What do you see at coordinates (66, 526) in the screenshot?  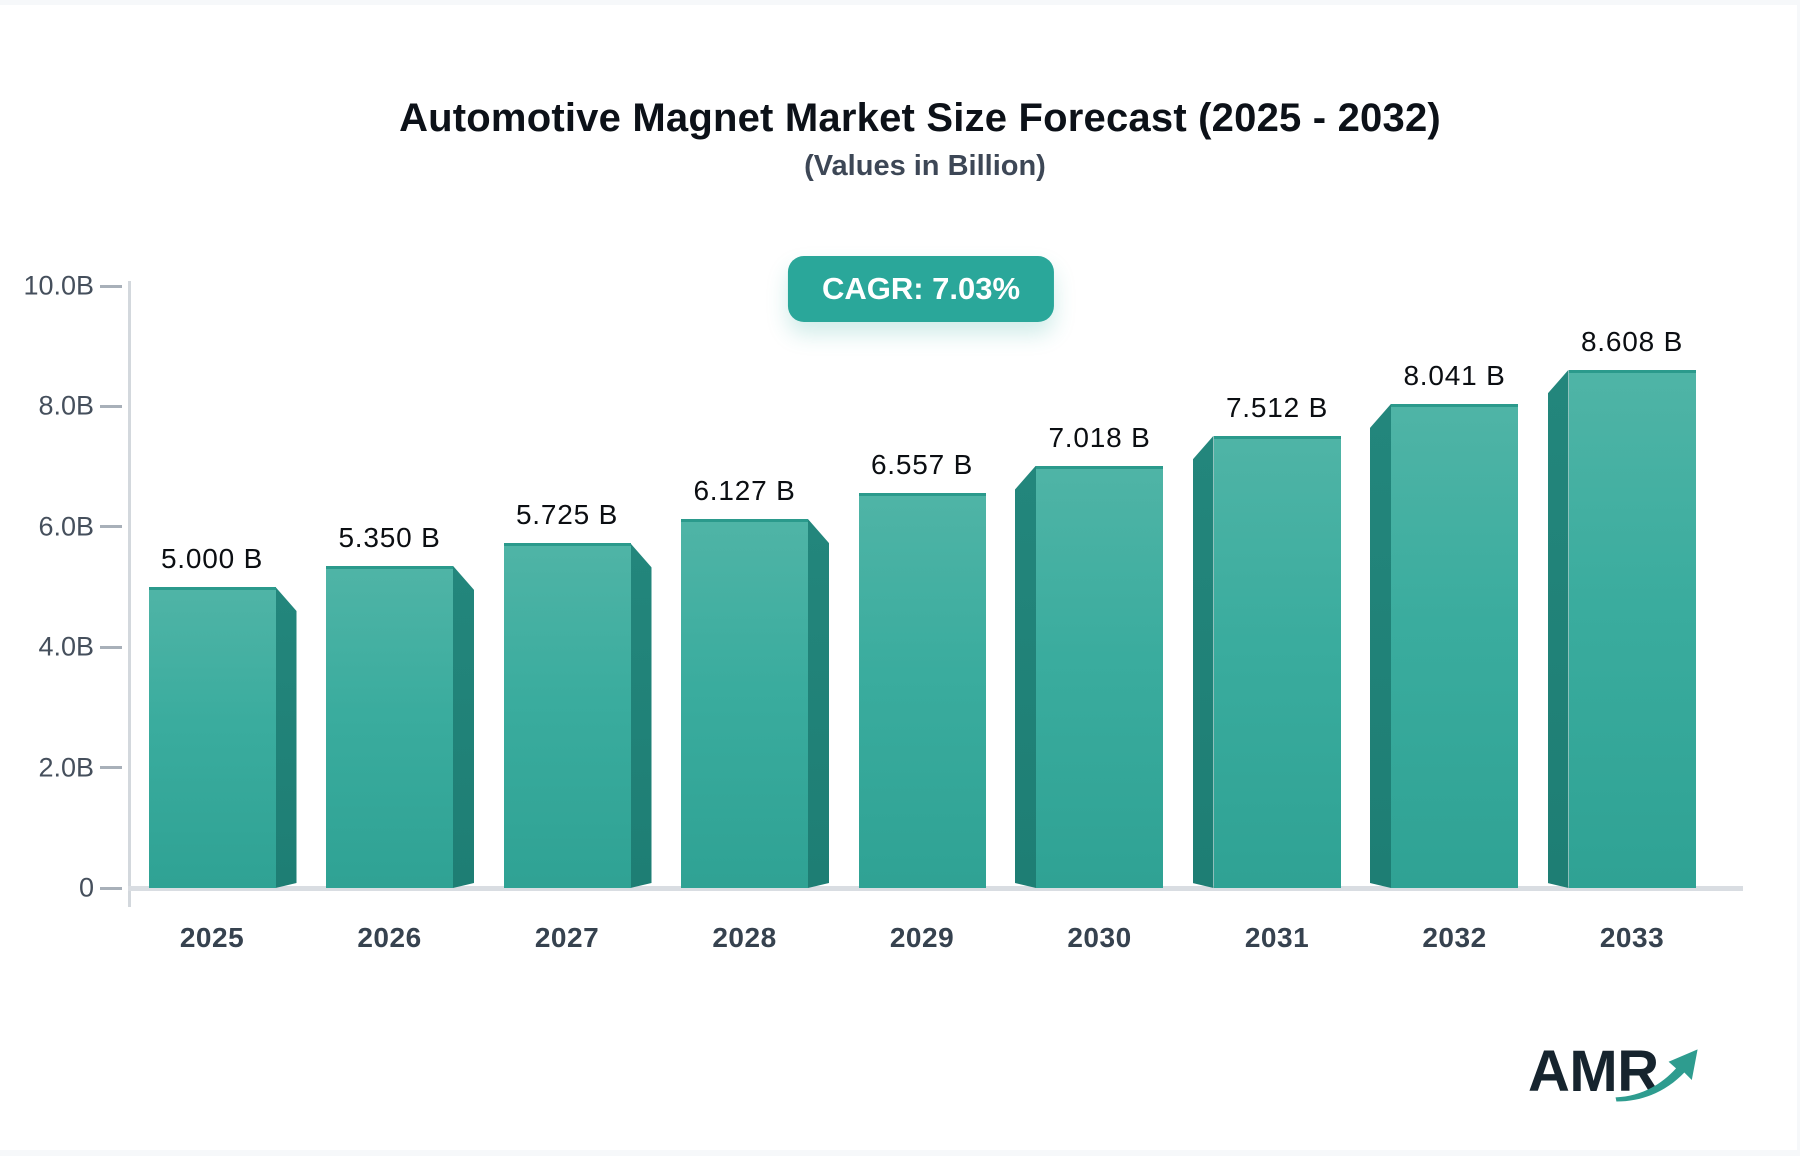 I see `y-axis-tick-label: 6.0B` at bounding box center [66, 526].